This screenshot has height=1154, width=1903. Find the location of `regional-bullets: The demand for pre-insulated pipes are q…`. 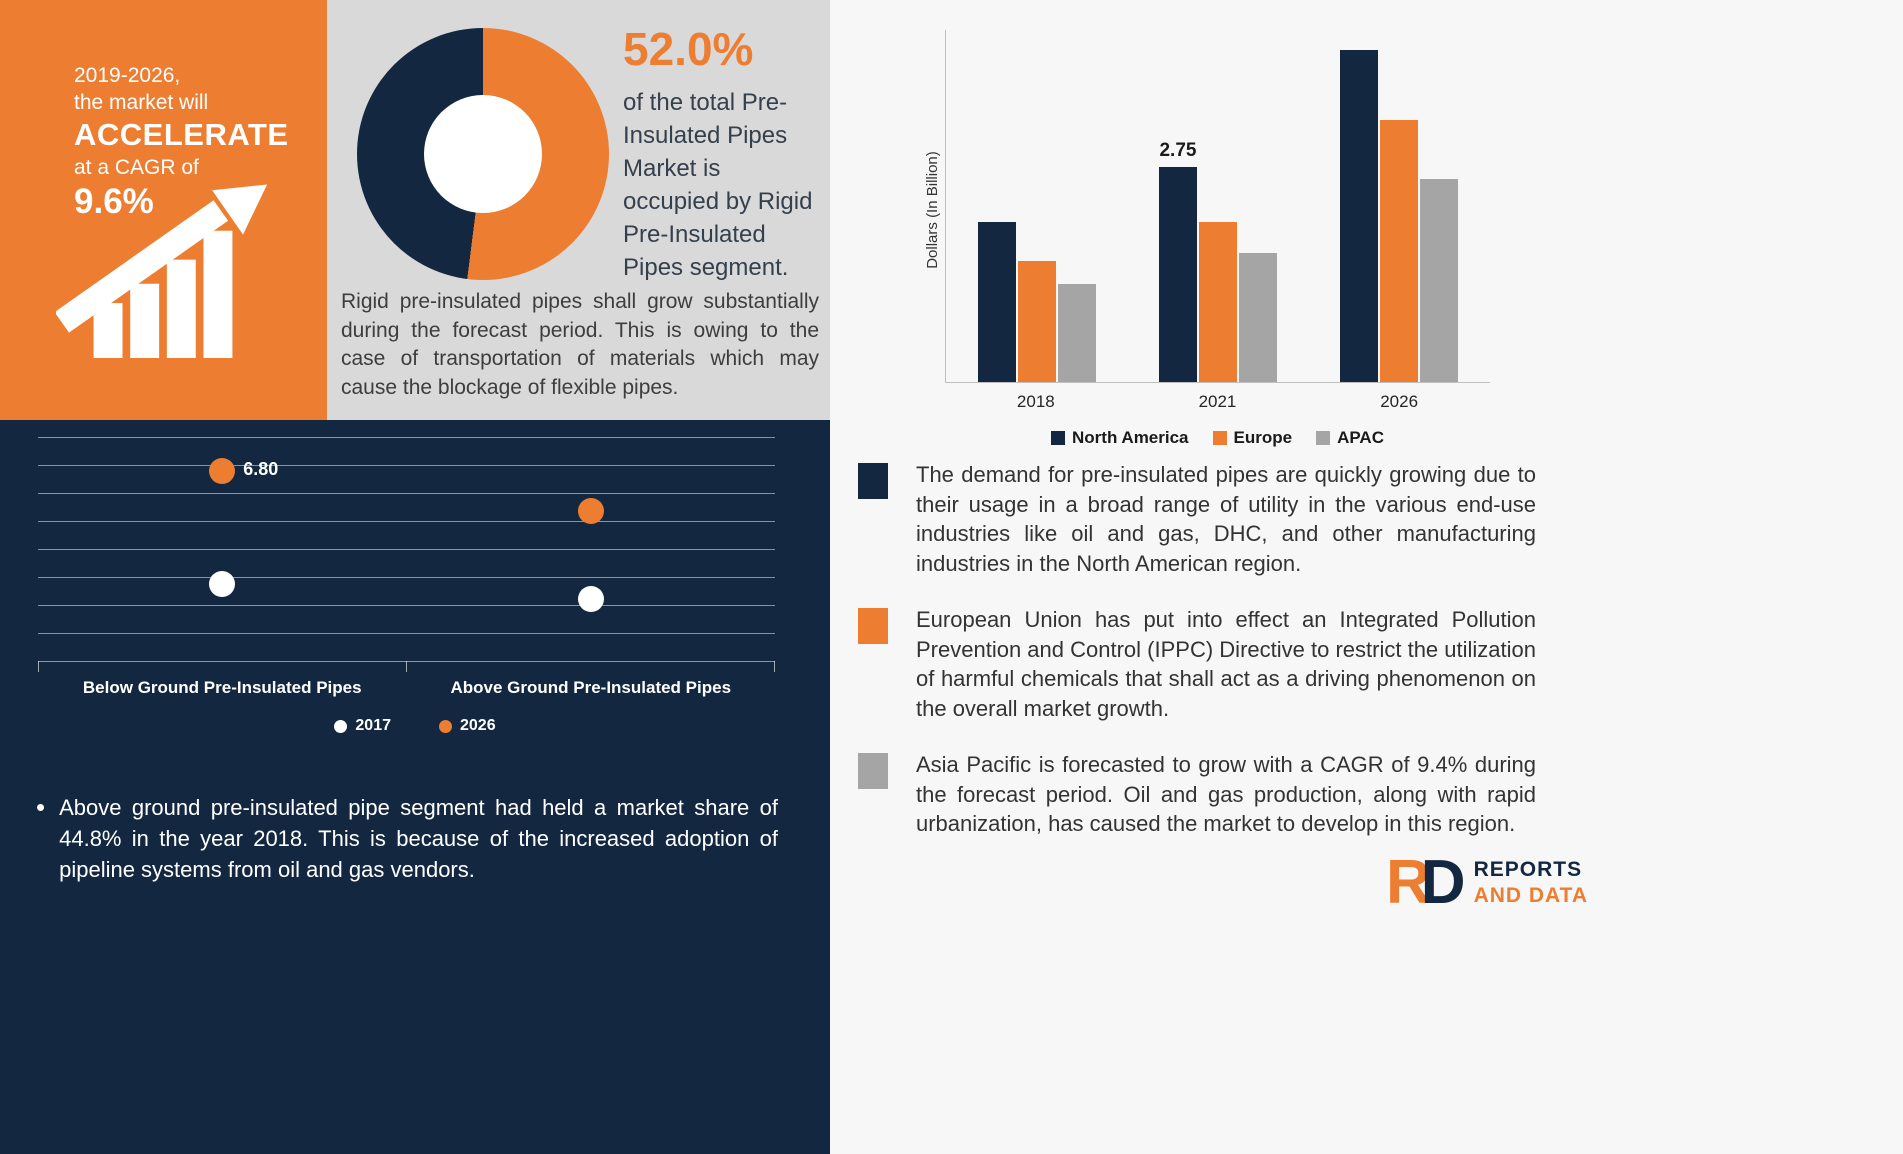

regional-bullets: The demand for pre-insulated pipes are q… is located at coordinates (1197, 649).